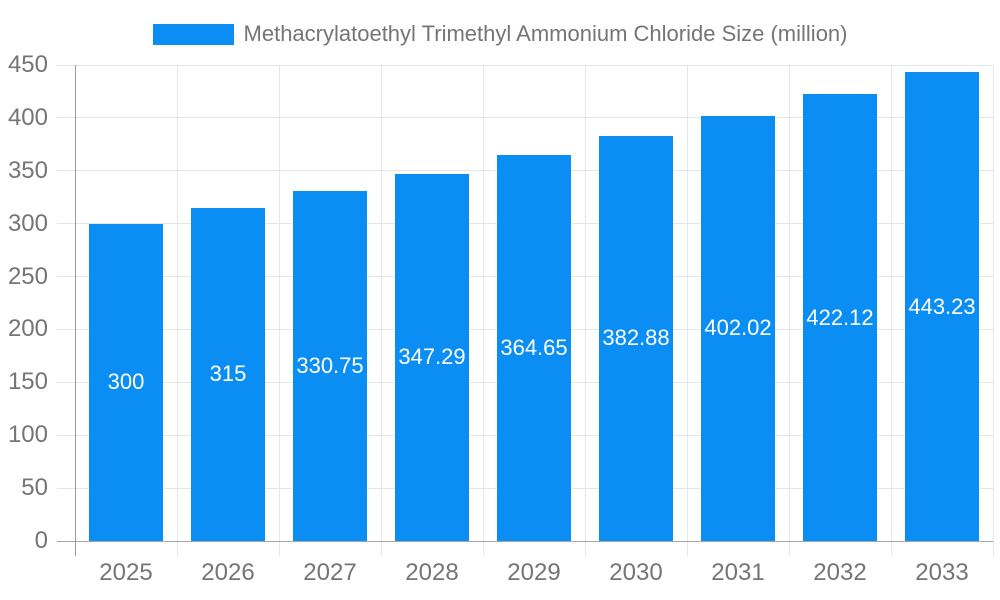 Image resolution: width=1000 pixels, height=600 pixels. What do you see at coordinates (738, 572) in the screenshot?
I see `x-tick-label: 2031` at bounding box center [738, 572].